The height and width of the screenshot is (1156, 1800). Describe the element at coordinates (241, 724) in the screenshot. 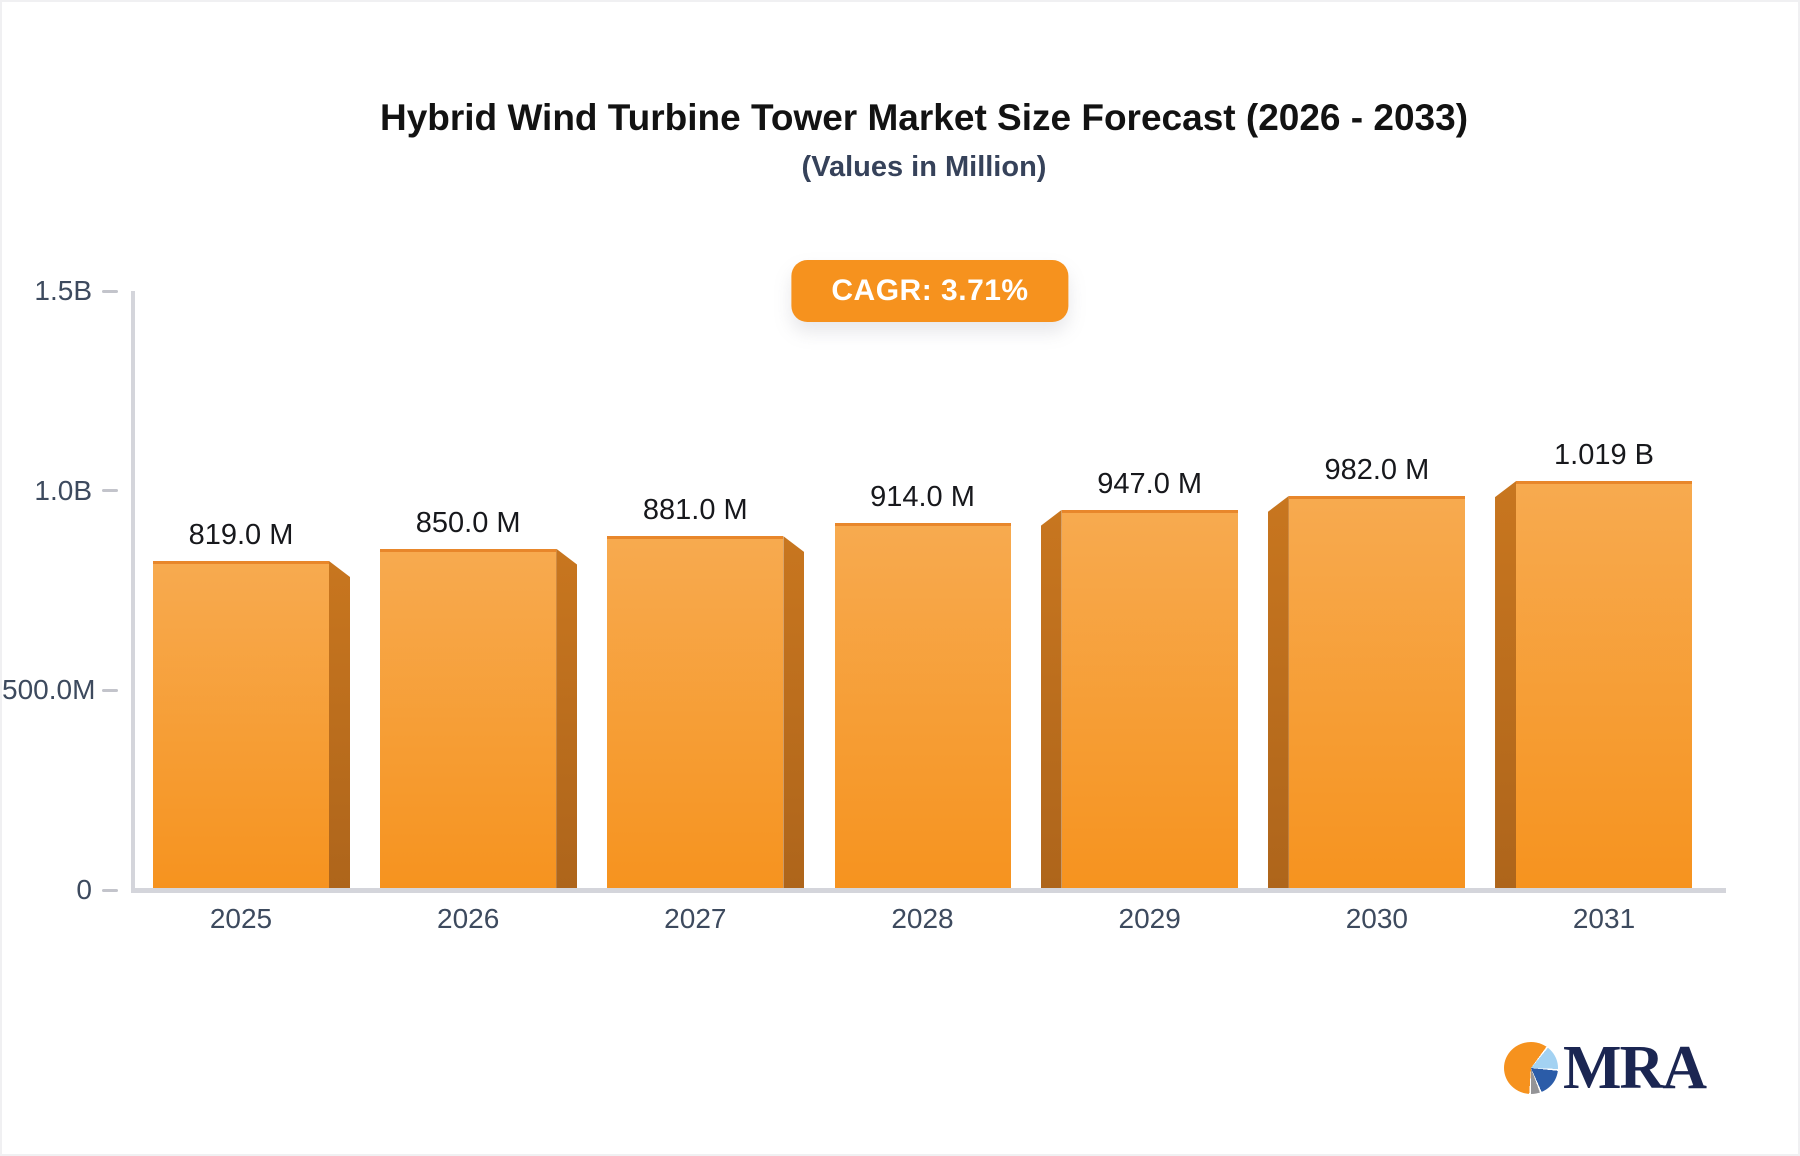

I see `bar-2025` at that location.